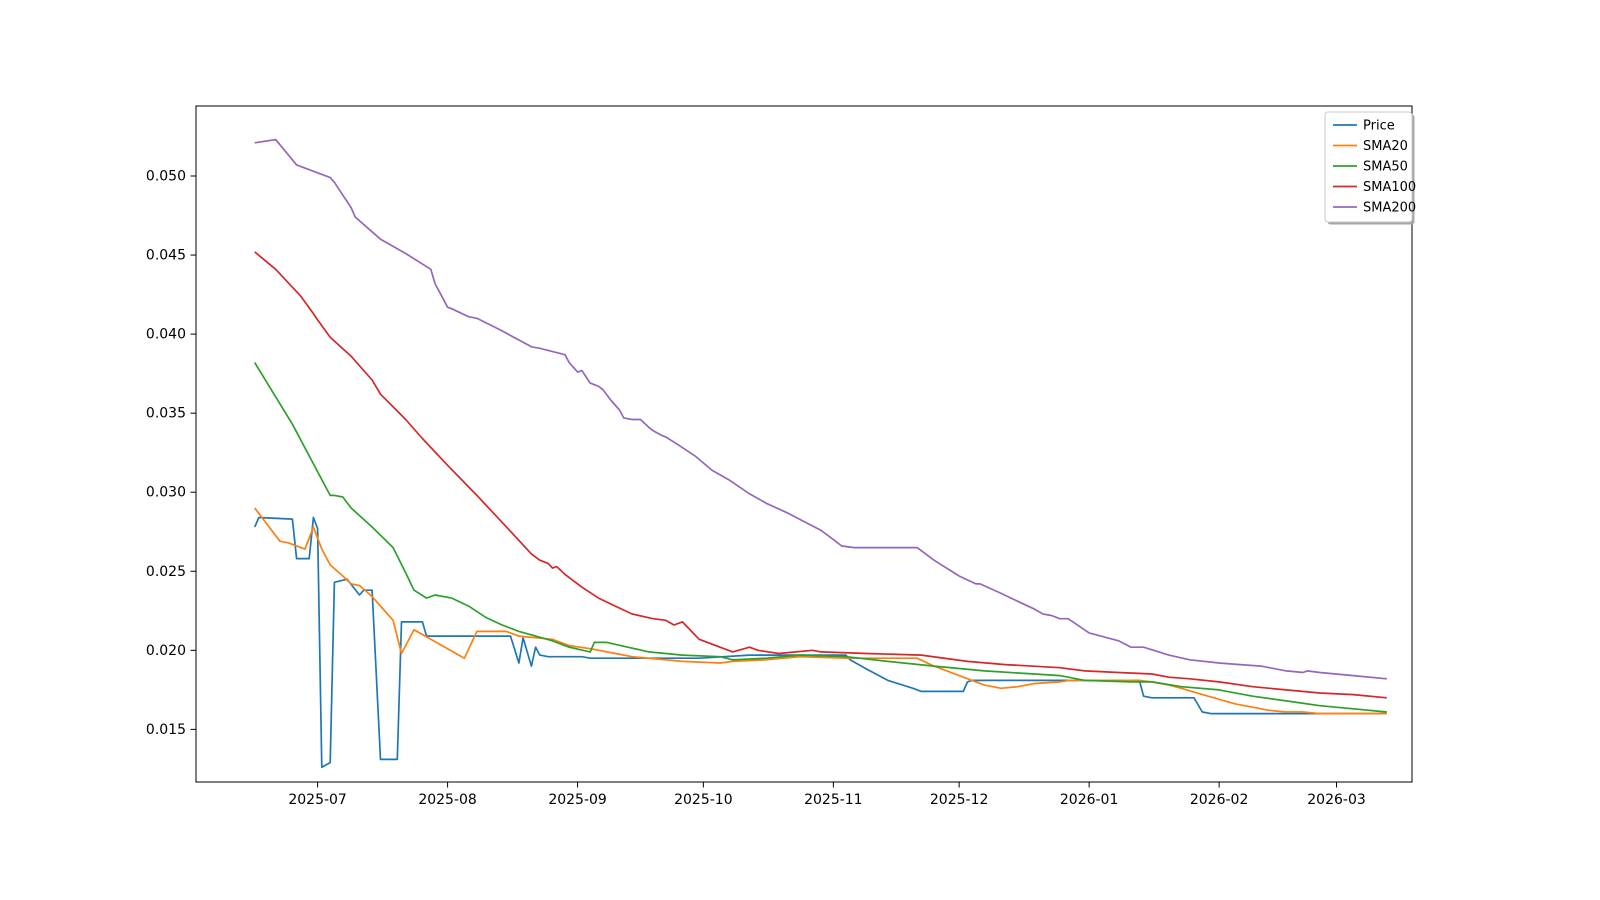 This screenshot has height=900, width=1600. What do you see at coordinates (1385, 167) in the screenshot?
I see `legend-label: SMA50` at bounding box center [1385, 167].